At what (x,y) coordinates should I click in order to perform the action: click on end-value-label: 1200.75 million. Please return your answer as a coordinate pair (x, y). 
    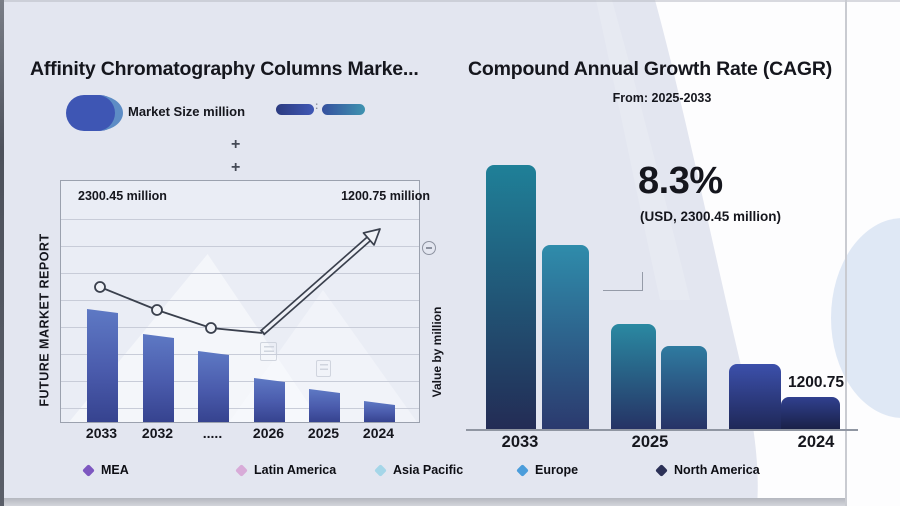
    Looking at the image, I should click on (385, 196).